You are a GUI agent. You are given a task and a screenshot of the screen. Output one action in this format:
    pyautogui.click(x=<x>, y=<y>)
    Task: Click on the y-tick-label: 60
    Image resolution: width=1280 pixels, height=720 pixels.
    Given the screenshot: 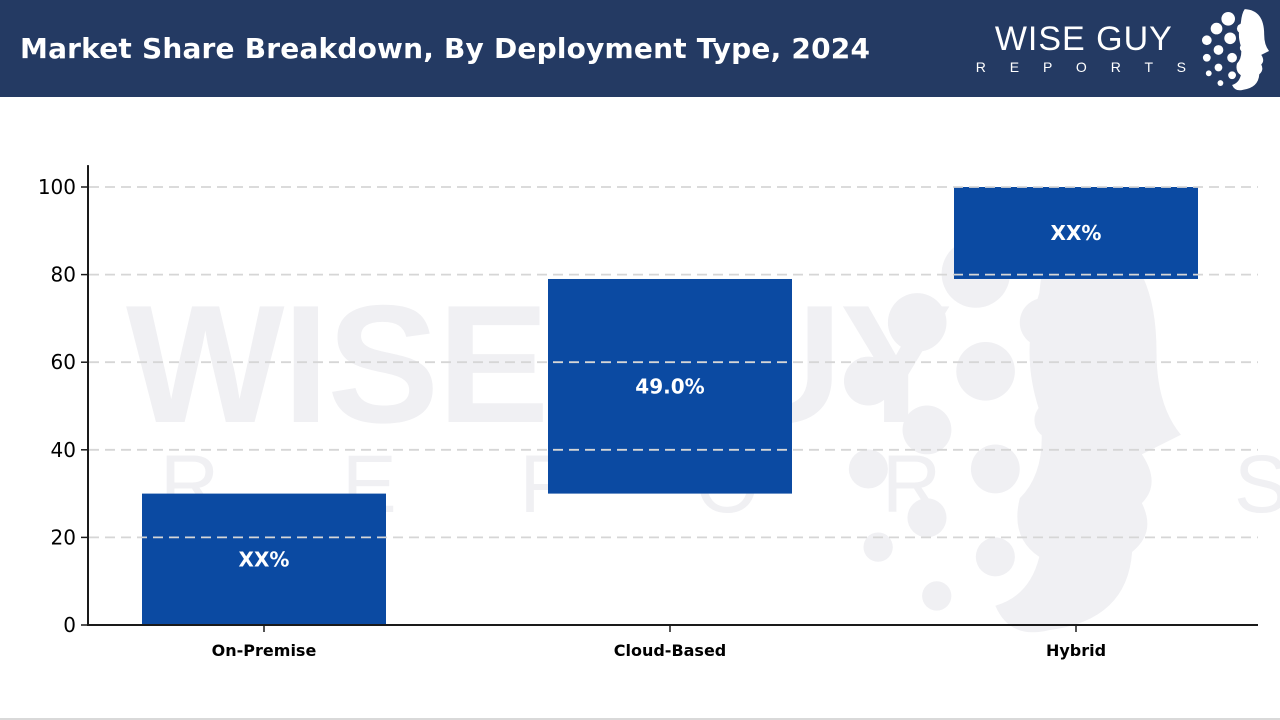 What is the action you would take?
    pyautogui.click(x=63, y=362)
    